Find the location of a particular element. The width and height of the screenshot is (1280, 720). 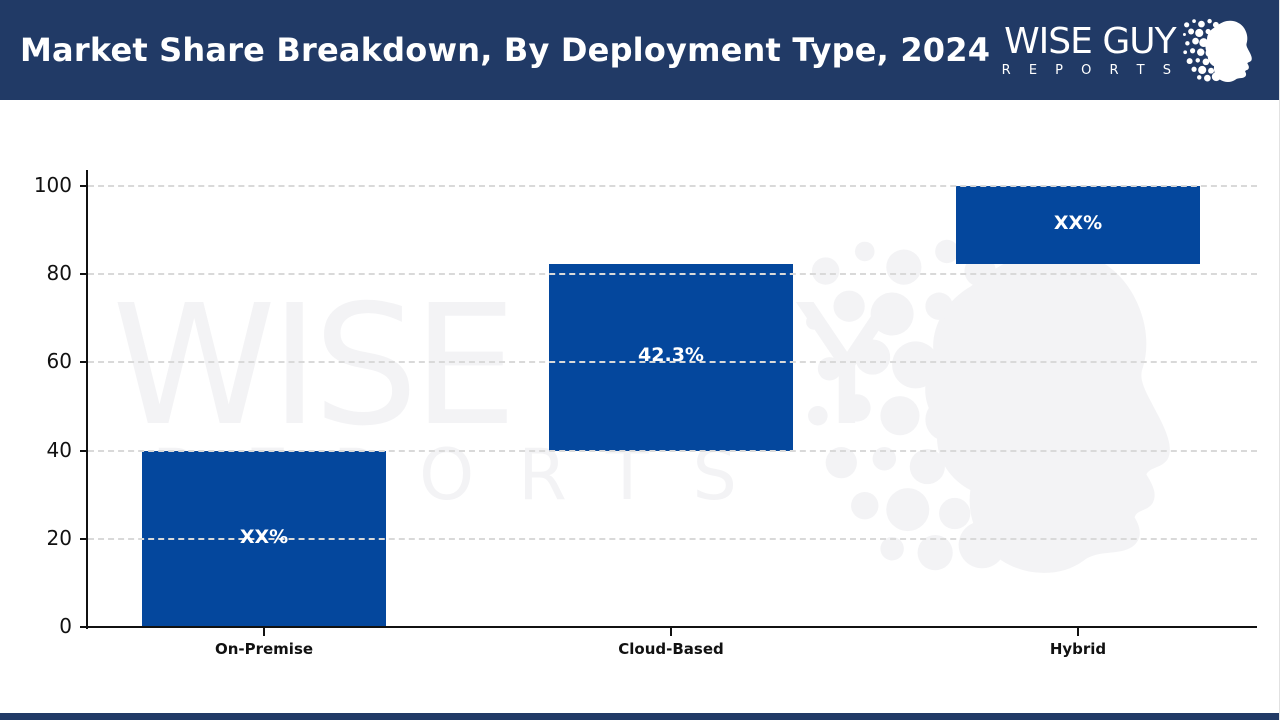

footer-bar is located at coordinates (639, 716).